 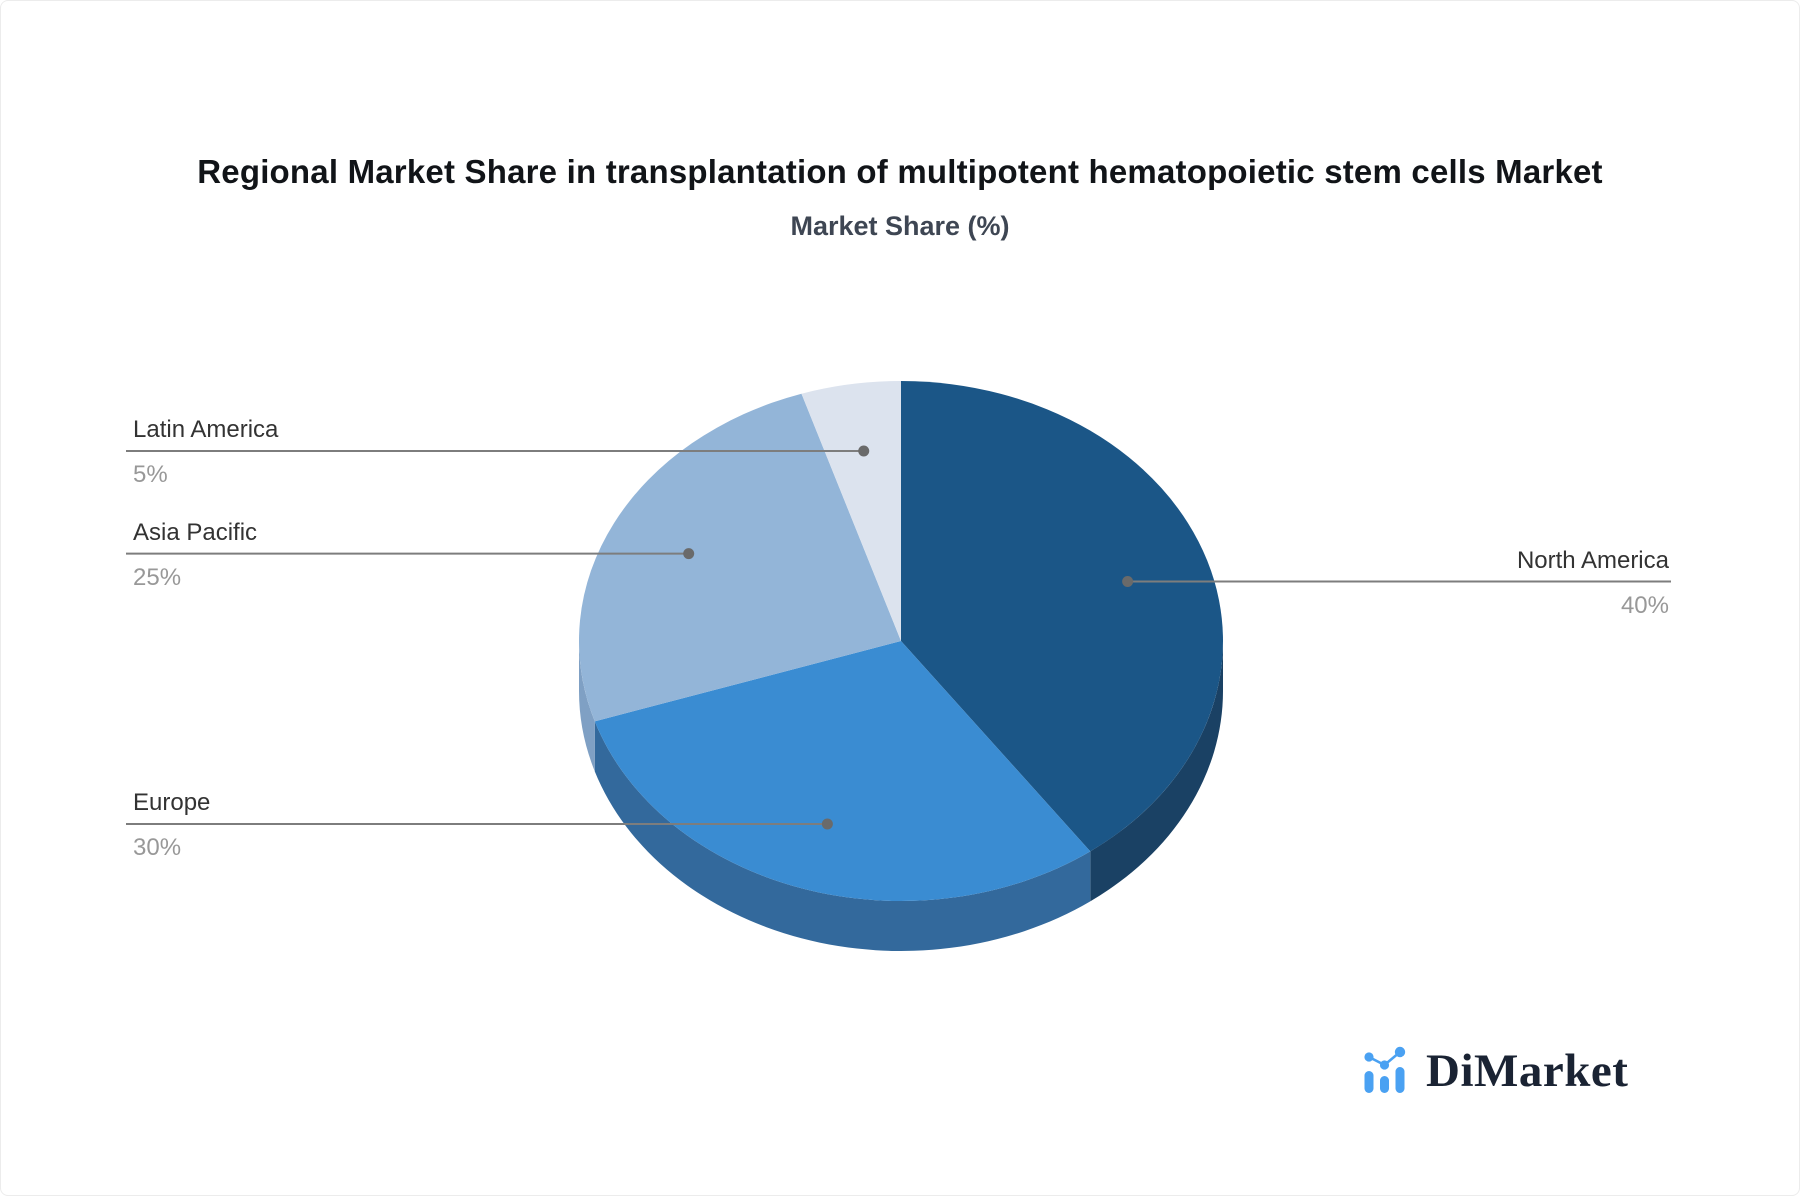 What do you see at coordinates (842, 836) in the screenshot?
I see `pie-slice-side-europe` at bounding box center [842, 836].